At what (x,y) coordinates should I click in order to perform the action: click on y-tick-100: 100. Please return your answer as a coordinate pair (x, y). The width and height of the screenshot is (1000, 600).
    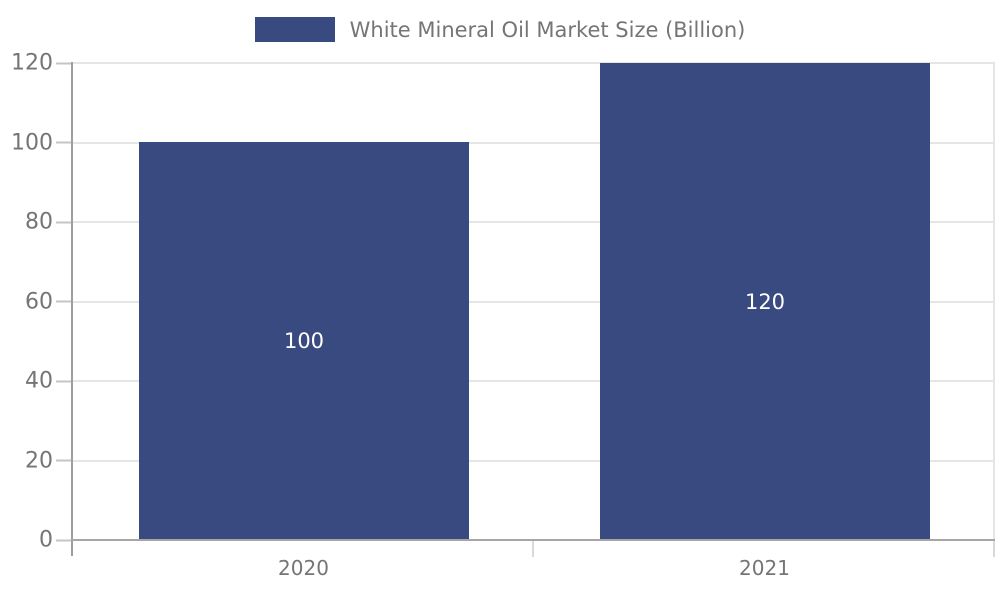
    Looking at the image, I should click on (41, 142).